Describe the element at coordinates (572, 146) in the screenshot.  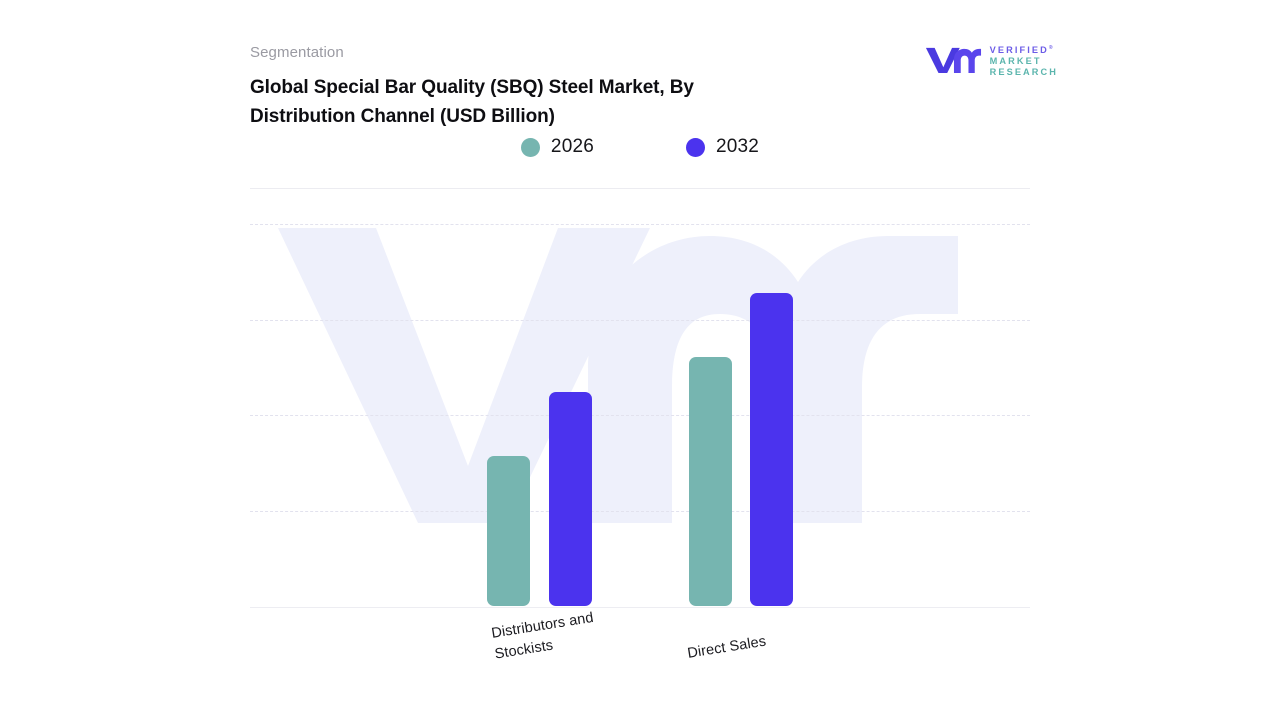
I see `legend-label-2026: 2026` at that location.